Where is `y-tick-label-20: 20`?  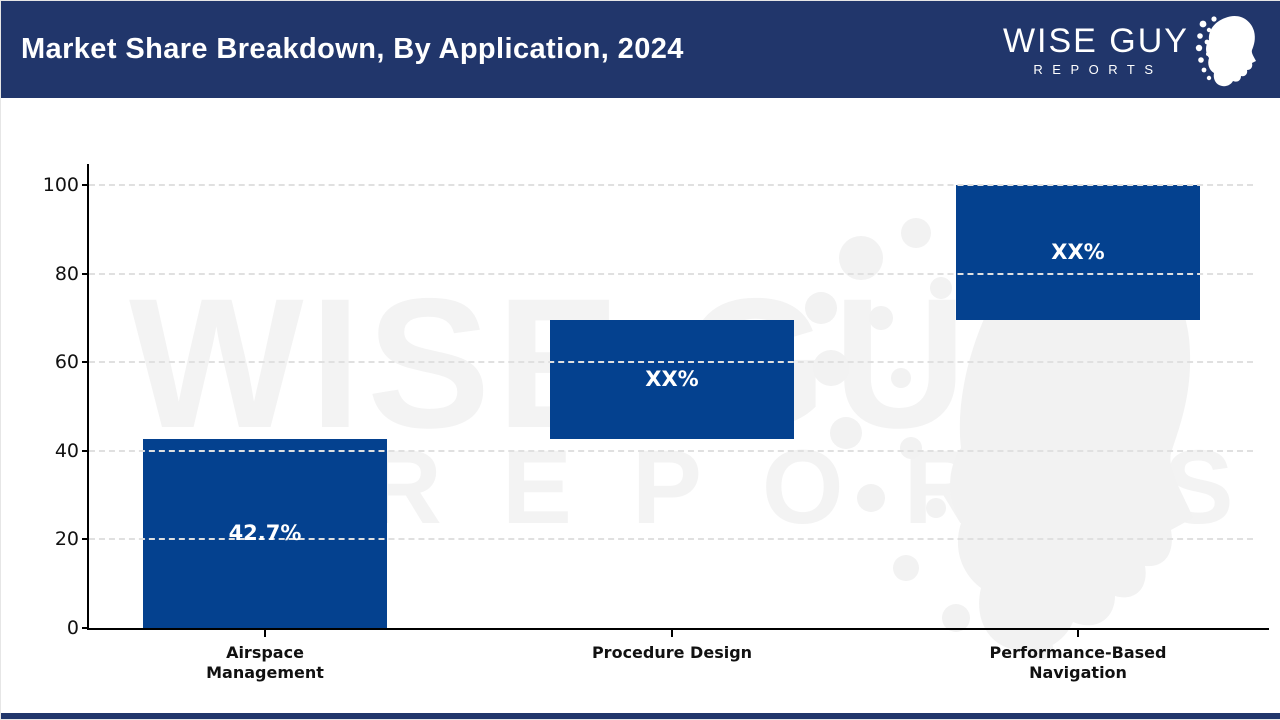 y-tick-label-20: 20 is located at coordinates (66, 539).